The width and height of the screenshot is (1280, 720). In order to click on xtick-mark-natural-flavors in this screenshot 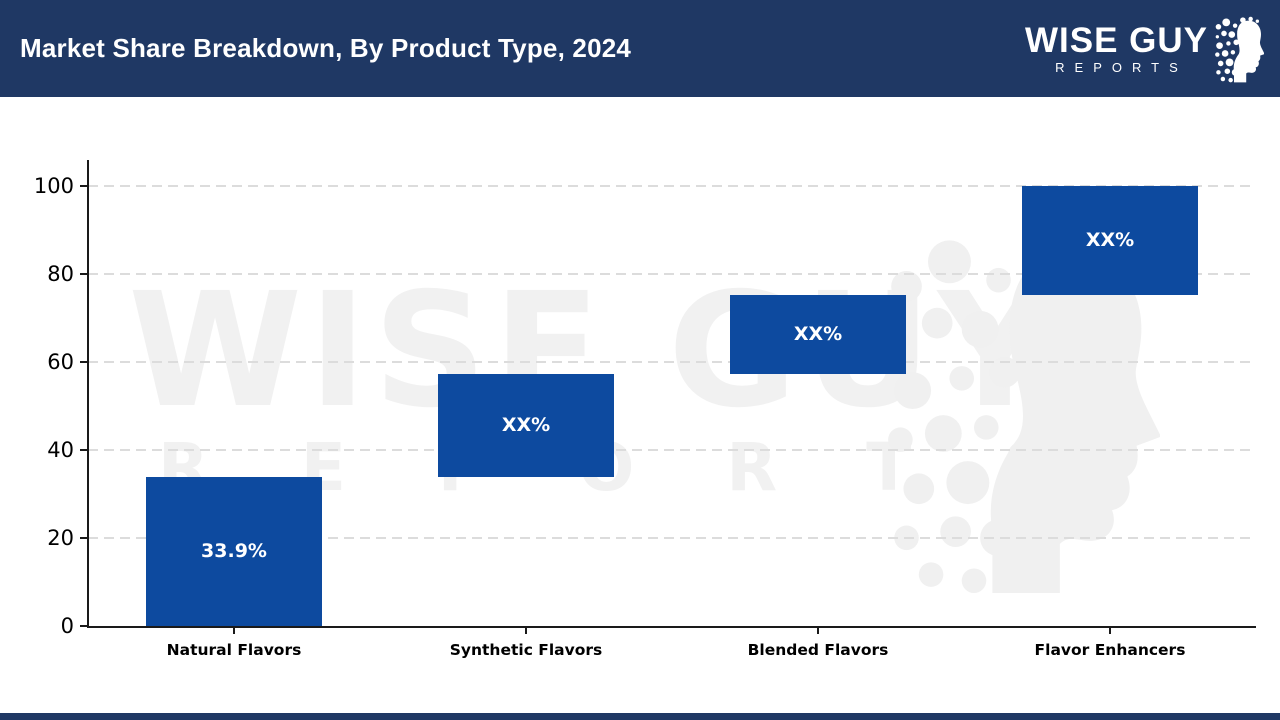, I will do `click(234, 630)`.